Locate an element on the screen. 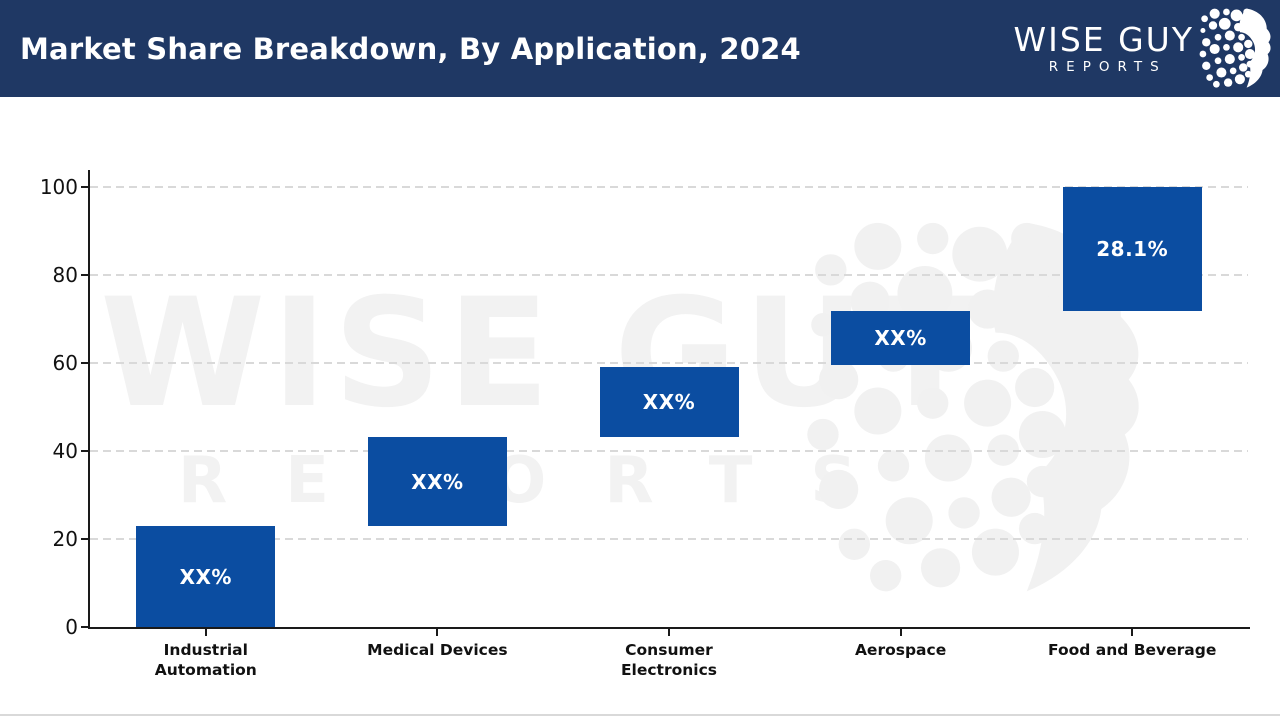 The image size is (1280, 720). y-axis-line is located at coordinates (89, 399).